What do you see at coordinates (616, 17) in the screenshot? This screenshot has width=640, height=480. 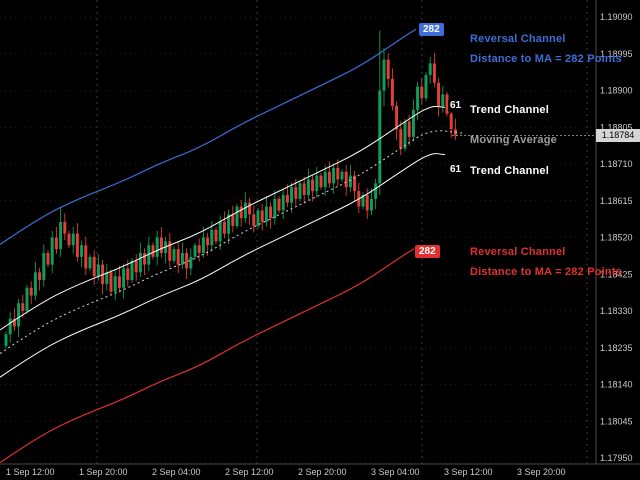 I see `price-label: 1.19090` at bounding box center [616, 17].